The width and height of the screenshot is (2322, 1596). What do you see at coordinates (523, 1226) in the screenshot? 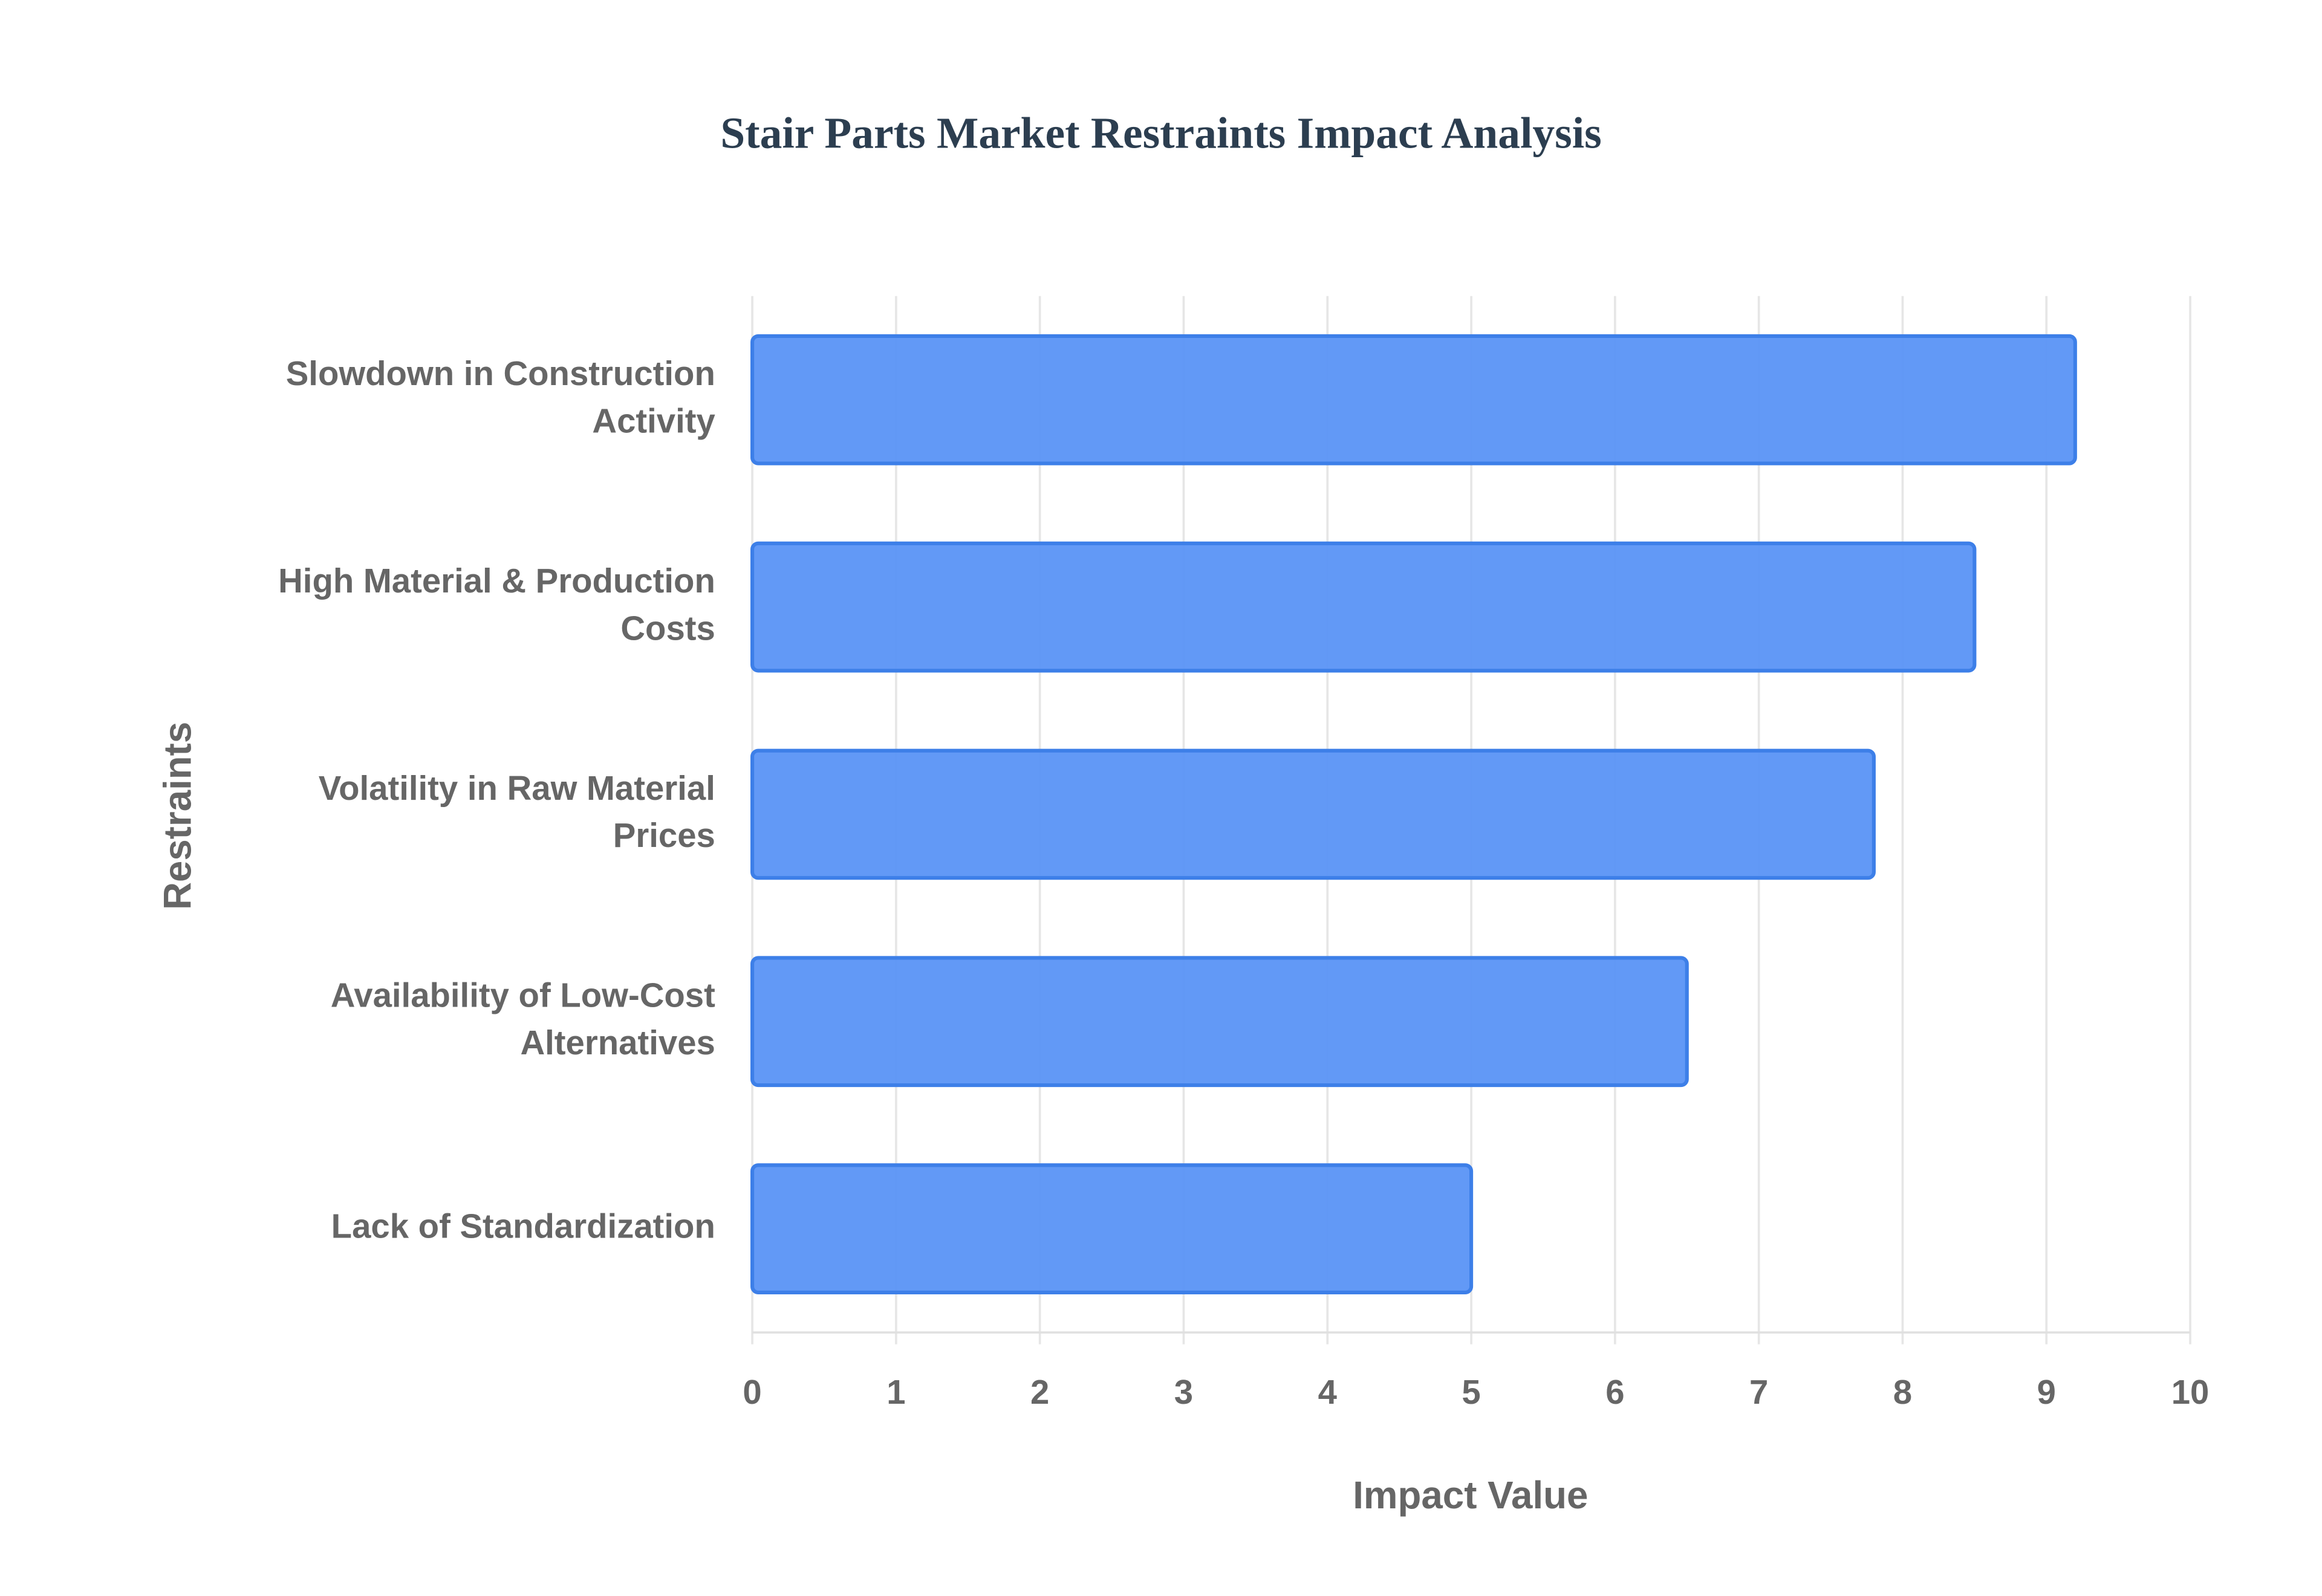
I see `y-tick-label: Lack of Standardization` at bounding box center [523, 1226].